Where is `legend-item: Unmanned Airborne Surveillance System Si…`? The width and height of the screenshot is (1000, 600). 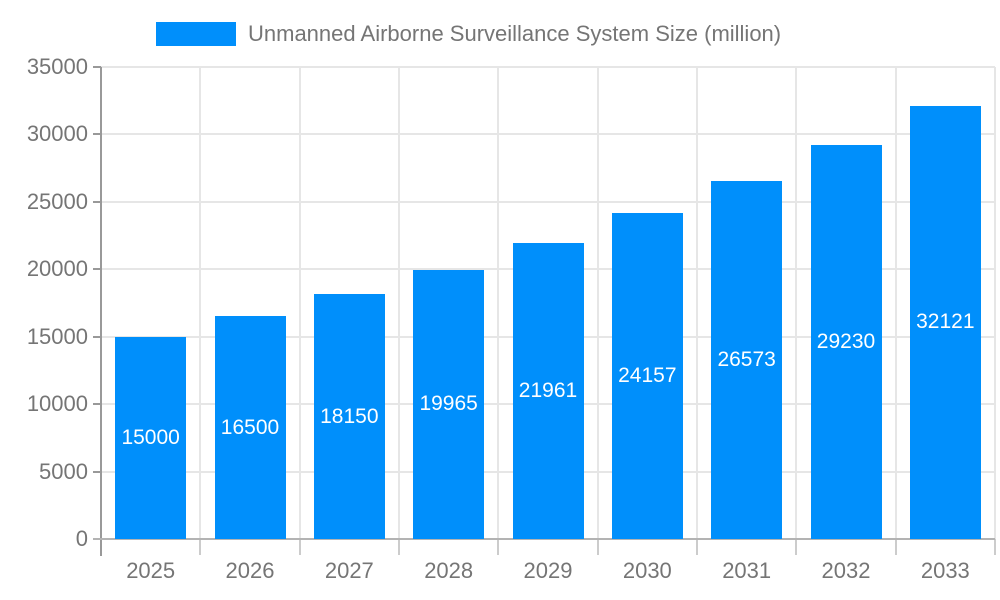 legend-item: Unmanned Airborne Surveillance System Si… is located at coordinates (468, 34).